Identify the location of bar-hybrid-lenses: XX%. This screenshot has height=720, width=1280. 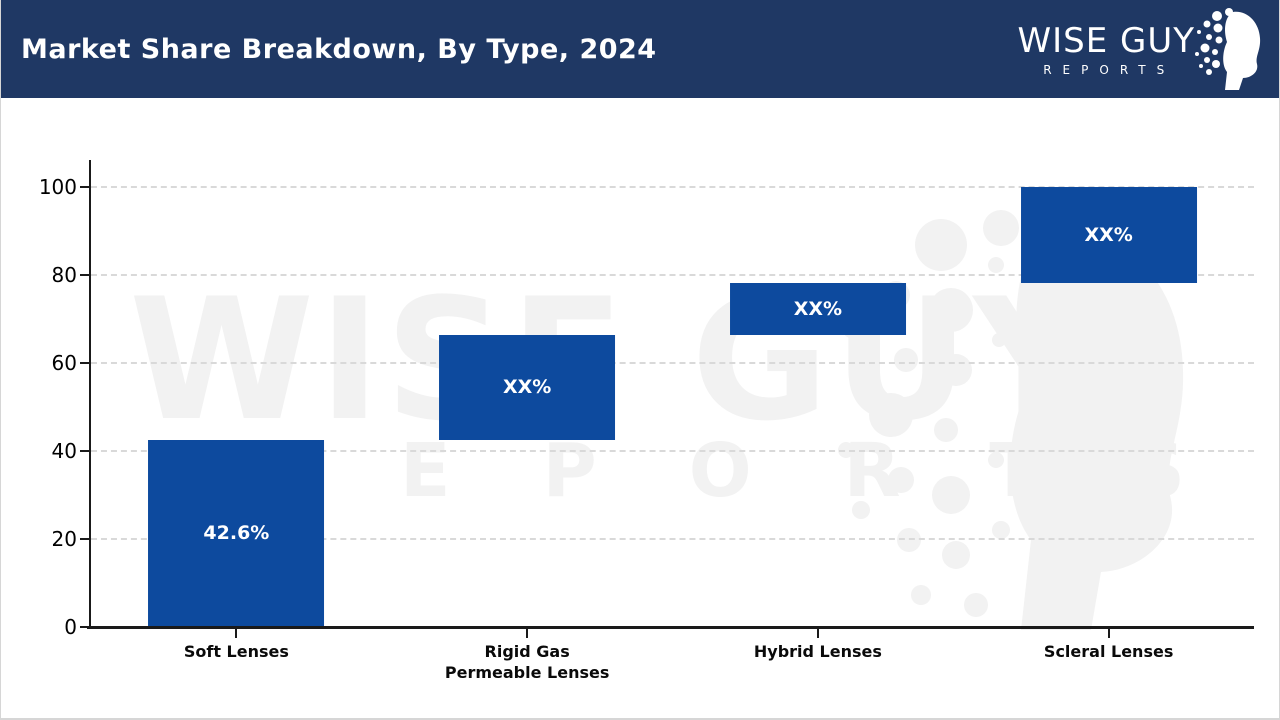
(817, 309).